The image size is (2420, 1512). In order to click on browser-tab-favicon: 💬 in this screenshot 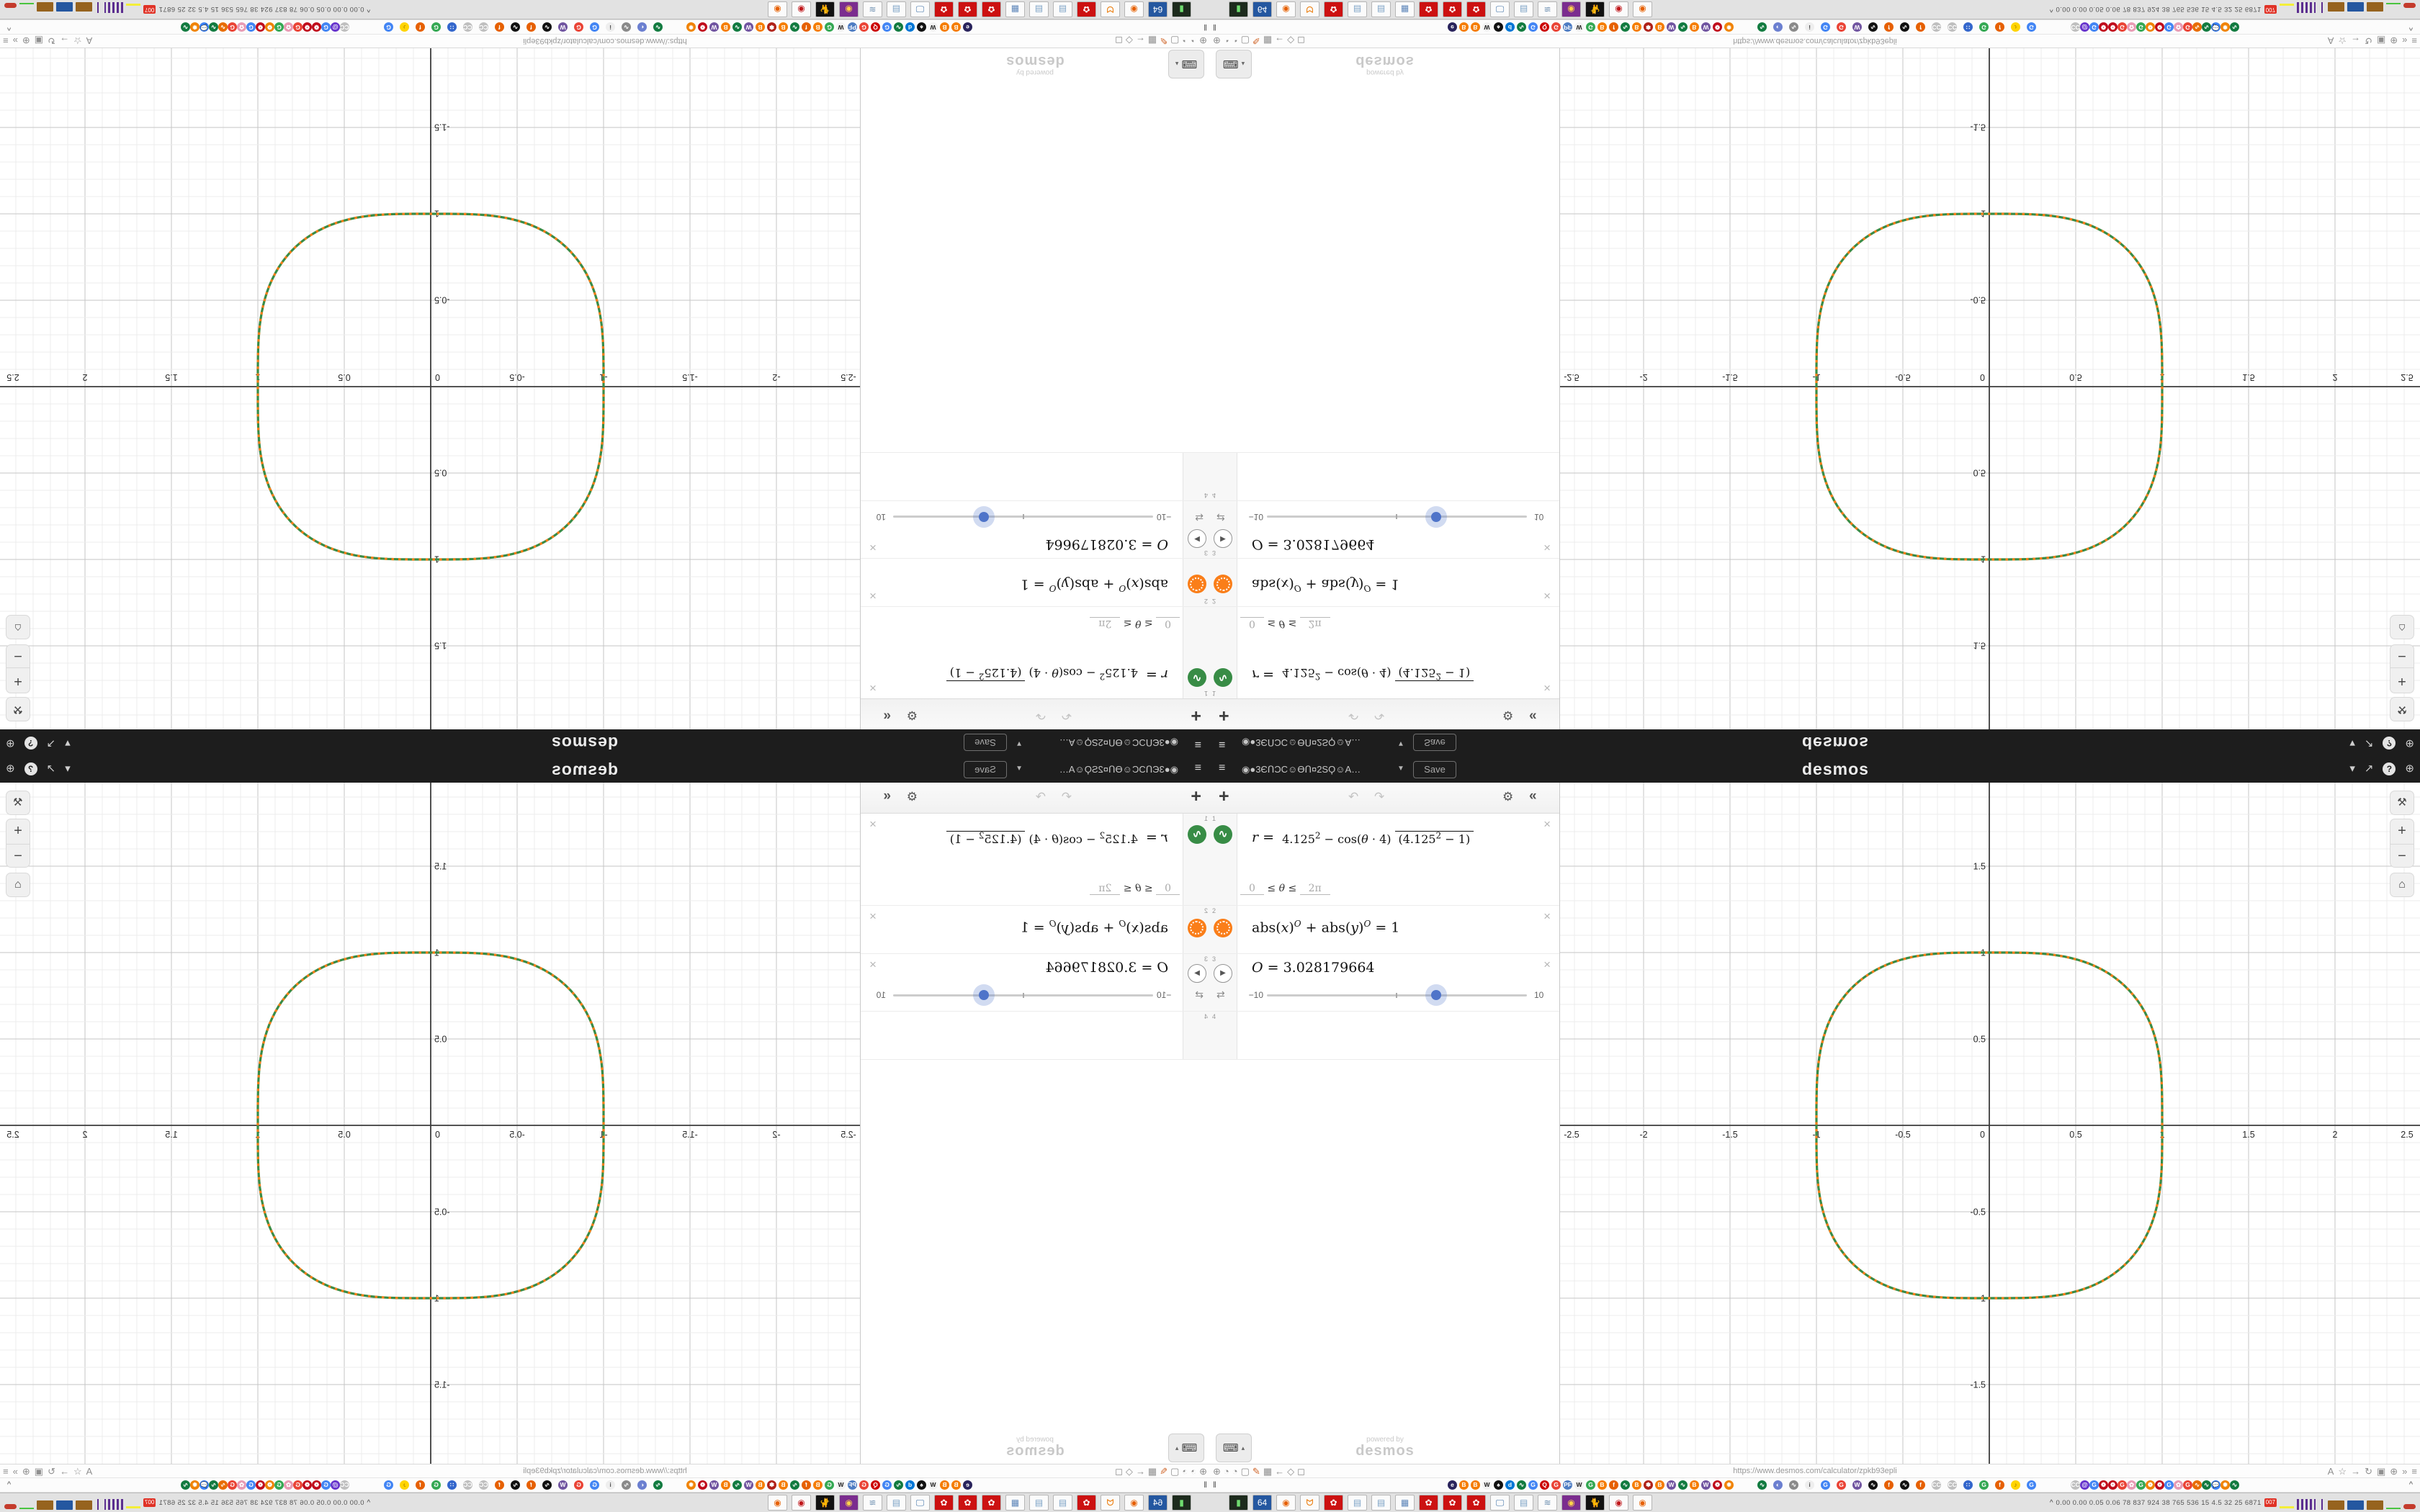, I will do `click(2215, 27)`.